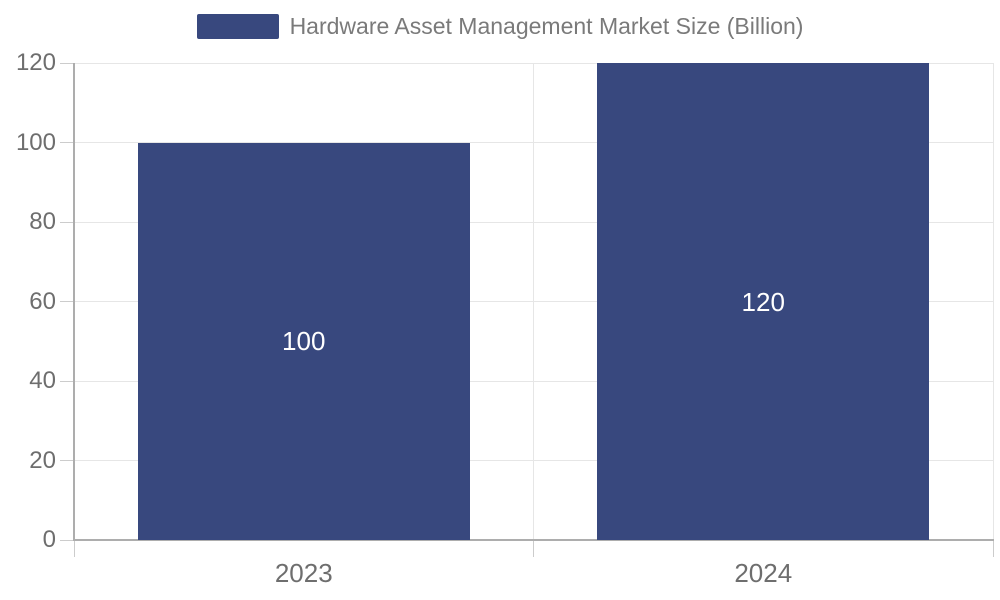 The width and height of the screenshot is (1000, 600). I want to click on y-tick-label: 100, so click(35, 142).